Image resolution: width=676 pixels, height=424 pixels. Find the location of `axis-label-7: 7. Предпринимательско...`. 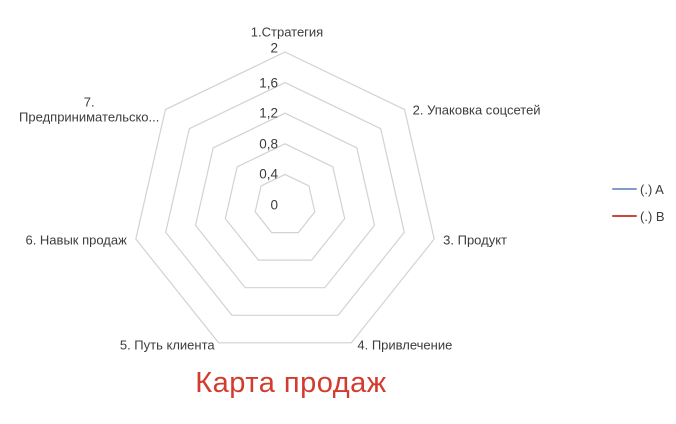

axis-label-7: 7. Предпринимательско... is located at coordinates (89, 109).